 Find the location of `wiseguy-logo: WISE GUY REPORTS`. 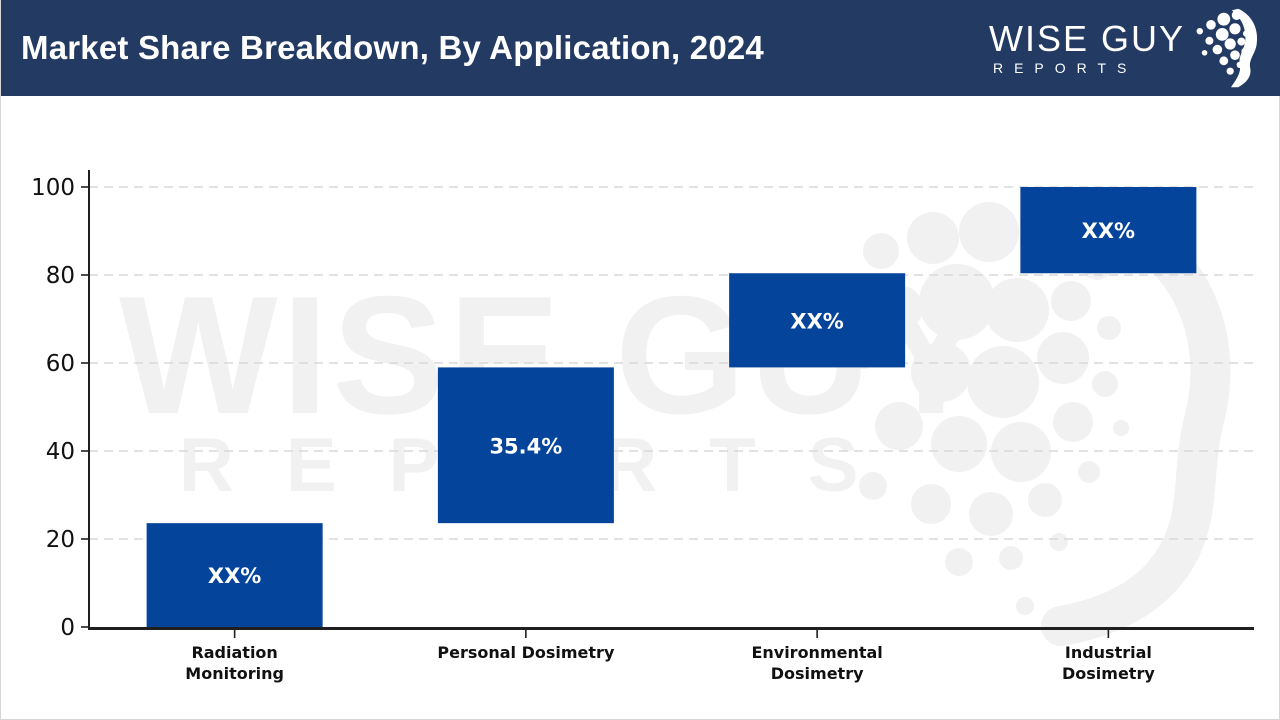

wiseguy-logo: WISE GUY REPORTS is located at coordinates (1124, 48).